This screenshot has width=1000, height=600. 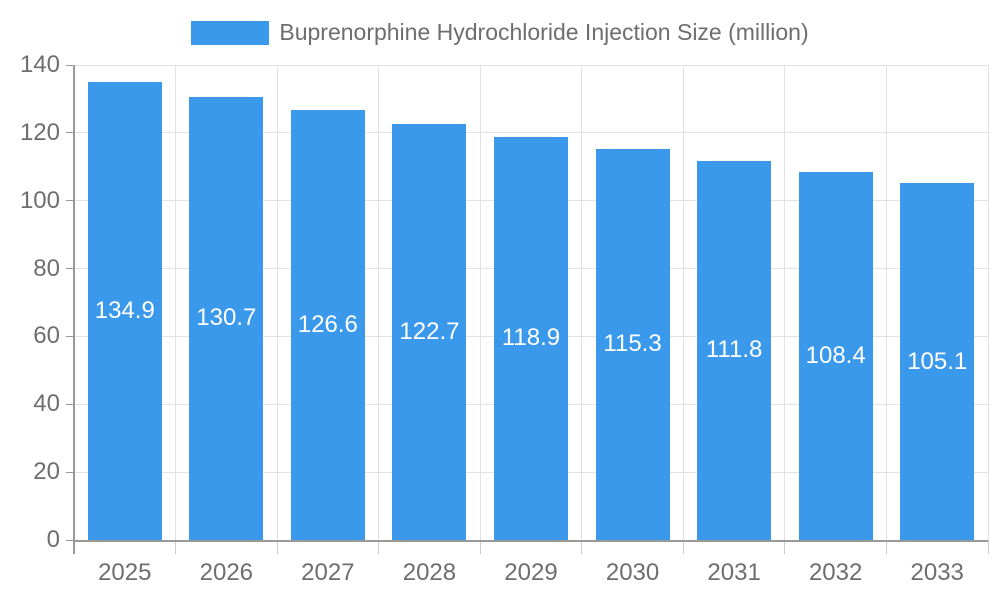 I want to click on x-axis-tick-label: 2028, so click(x=429, y=572).